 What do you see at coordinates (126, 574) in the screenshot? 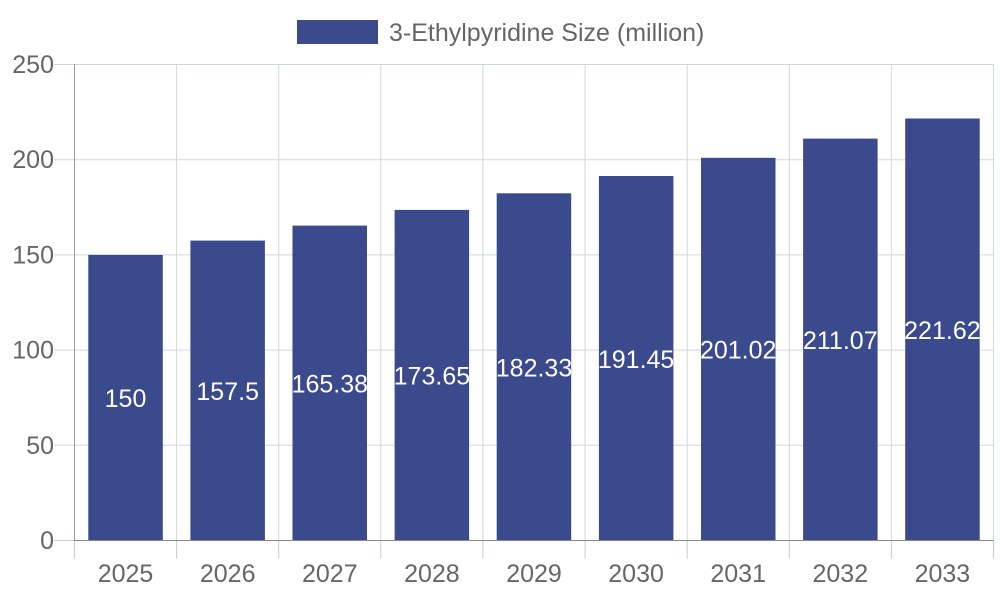
I see `svg-text: 2025` at bounding box center [126, 574].